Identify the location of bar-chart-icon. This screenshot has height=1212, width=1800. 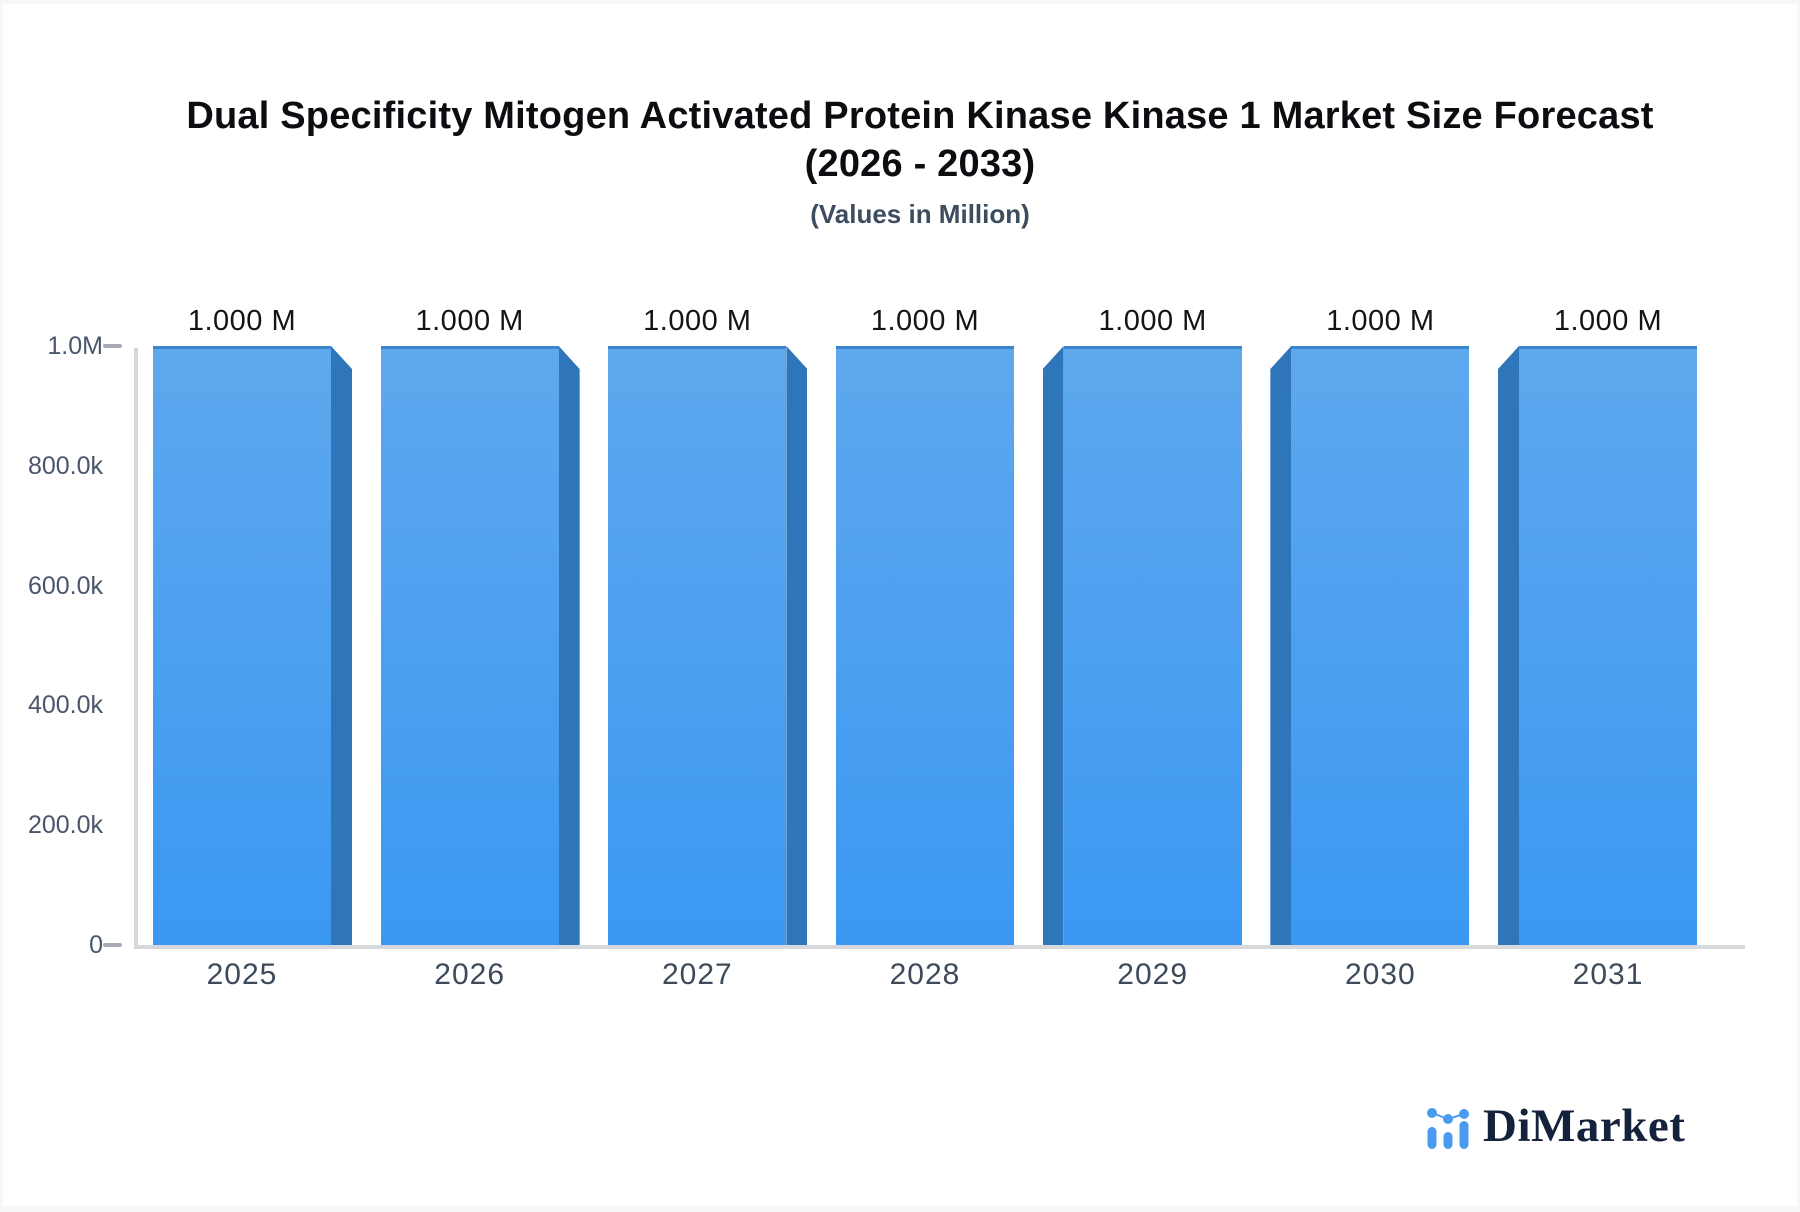
(1448, 1128).